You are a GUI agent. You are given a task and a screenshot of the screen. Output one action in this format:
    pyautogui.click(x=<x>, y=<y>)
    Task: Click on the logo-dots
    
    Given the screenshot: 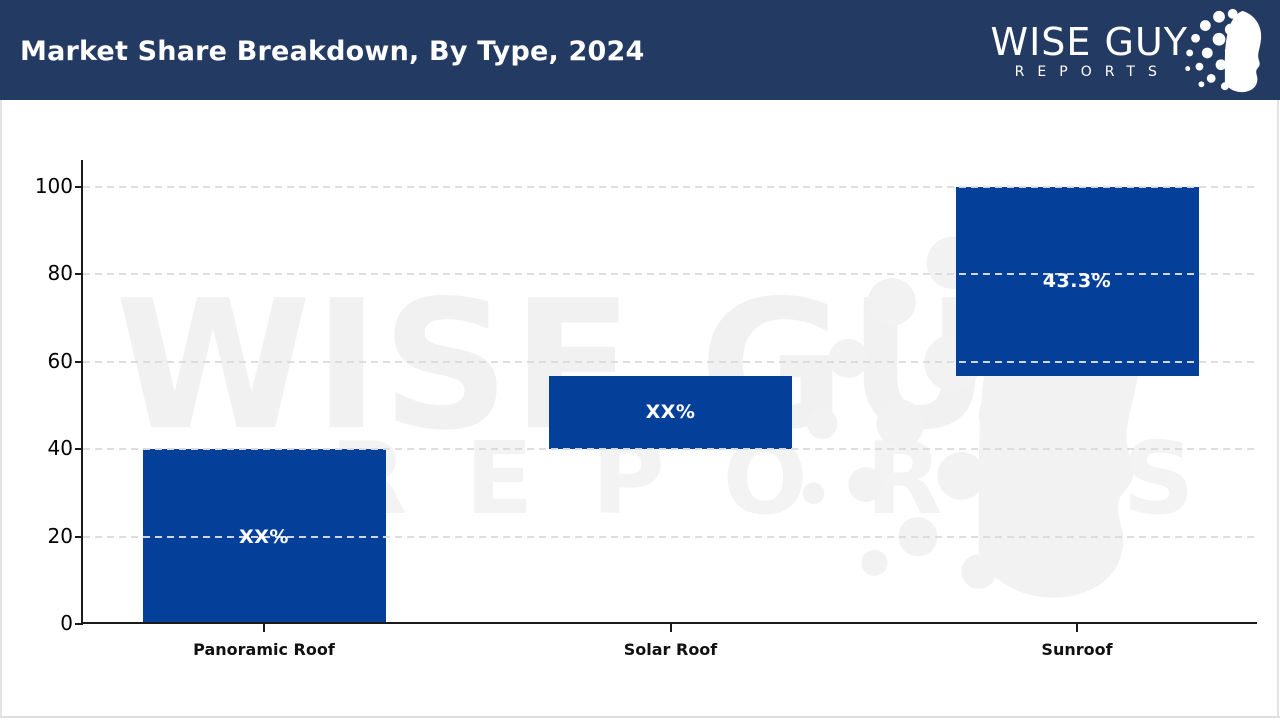 What is the action you would take?
    pyautogui.click(x=1215, y=49)
    